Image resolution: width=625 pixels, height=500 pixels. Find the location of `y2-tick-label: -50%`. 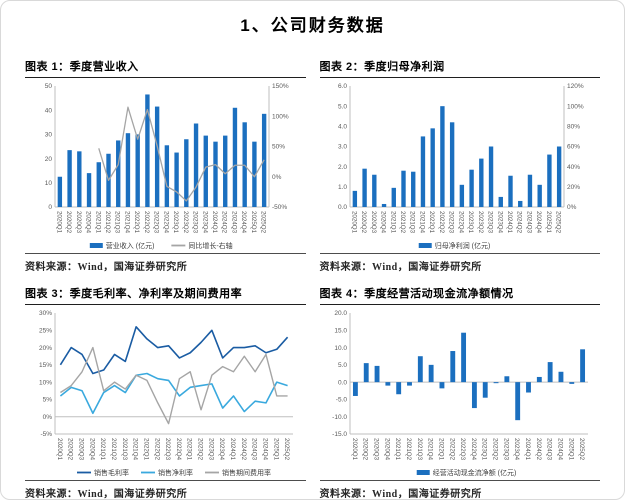

y2-tick-label: -50% is located at coordinates (279, 207).